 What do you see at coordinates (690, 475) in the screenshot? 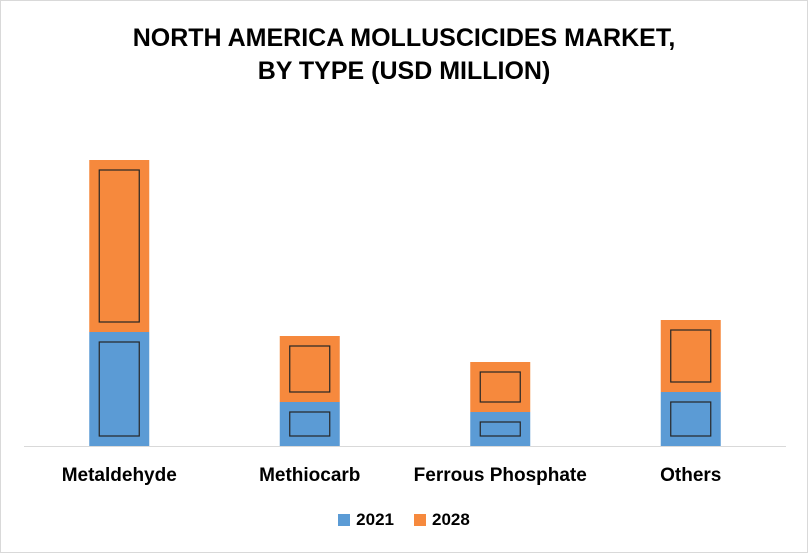
I see `x-tick-label: Others` at bounding box center [690, 475].